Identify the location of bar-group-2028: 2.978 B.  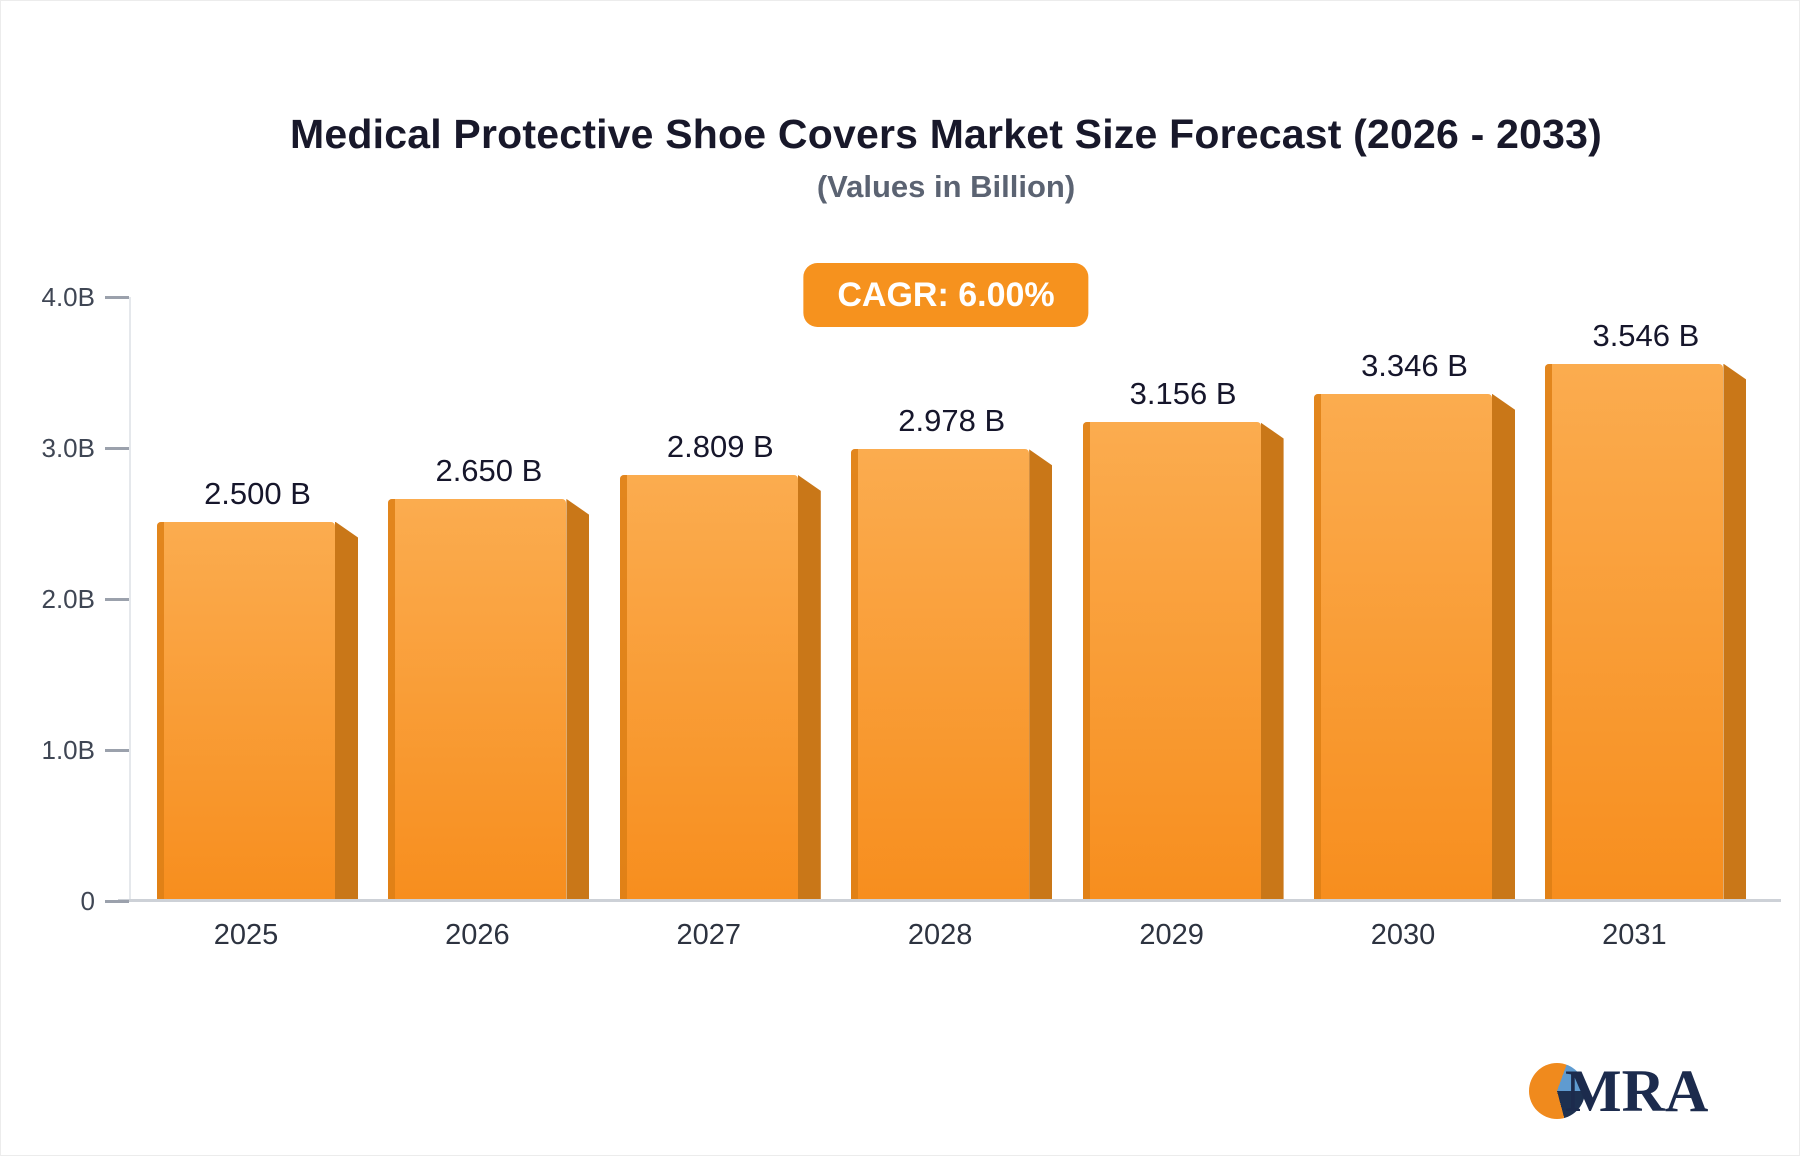
(952, 651).